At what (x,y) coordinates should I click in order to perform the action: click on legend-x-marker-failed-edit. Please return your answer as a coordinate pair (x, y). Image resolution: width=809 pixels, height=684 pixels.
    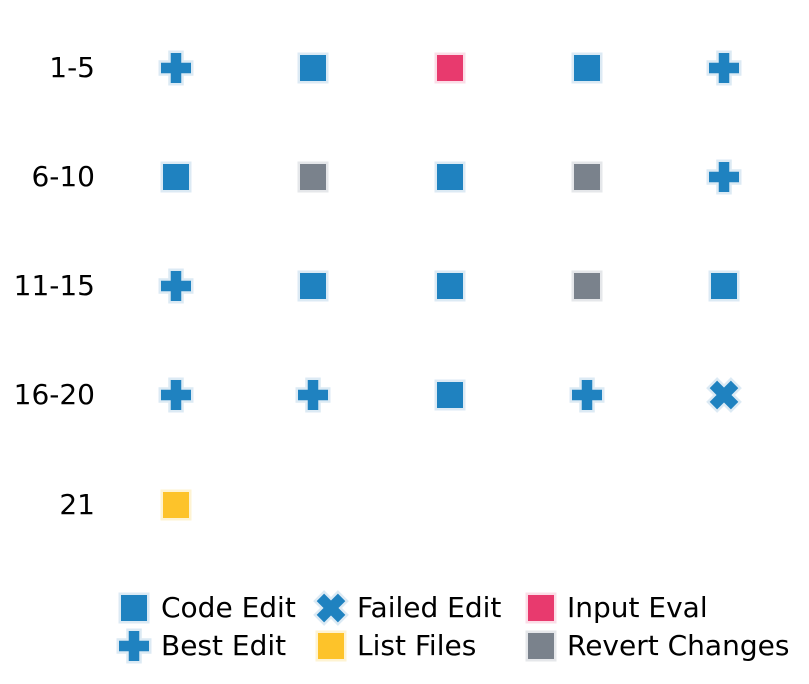
    Looking at the image, I should click on (331, 608).